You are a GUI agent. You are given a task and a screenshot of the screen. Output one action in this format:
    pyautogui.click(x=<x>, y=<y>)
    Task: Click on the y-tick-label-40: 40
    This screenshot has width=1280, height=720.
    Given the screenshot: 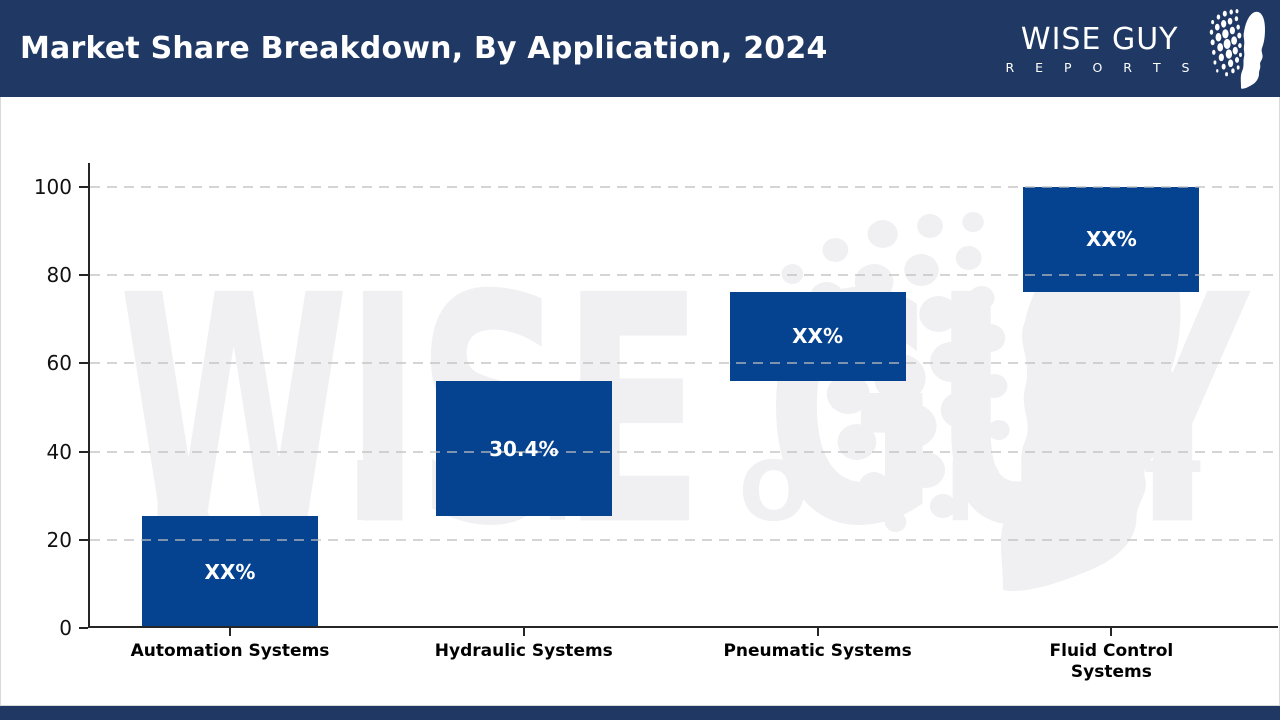 What is the action you would take?
    pyautogui.click(x=59, y=451)
    